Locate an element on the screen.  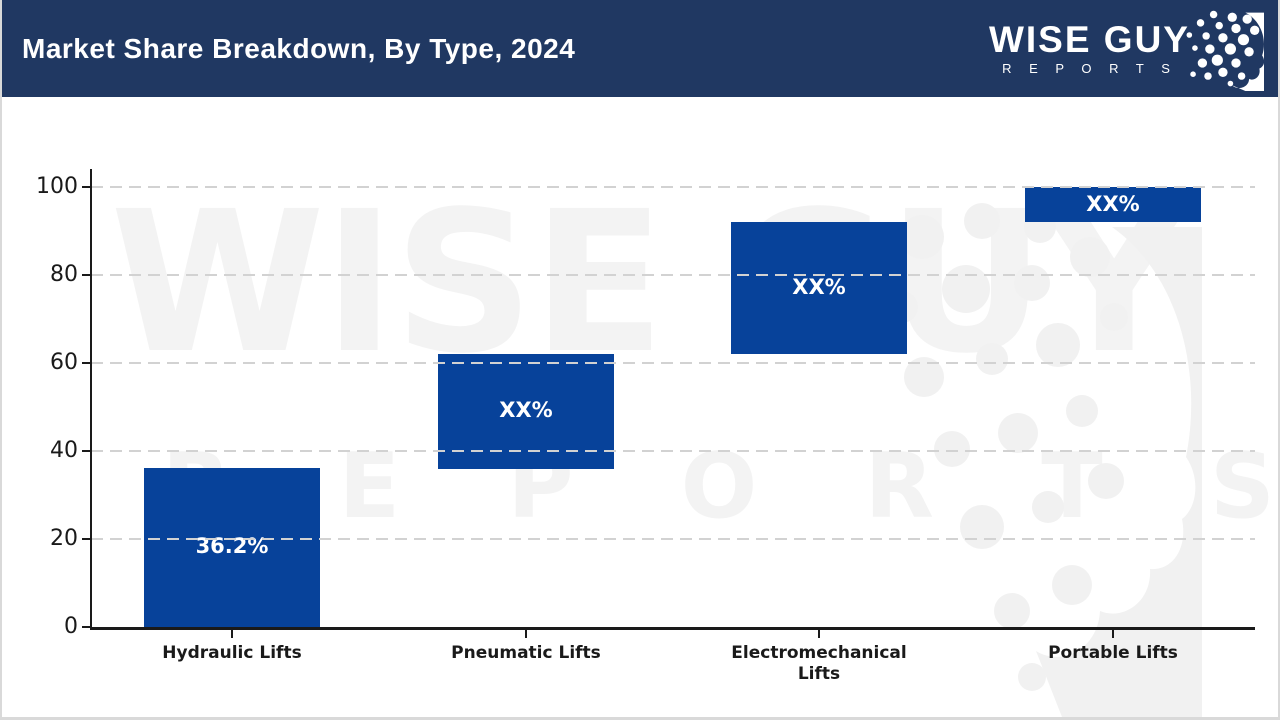
logo-face-icon is located at coordinates (1225, 50).